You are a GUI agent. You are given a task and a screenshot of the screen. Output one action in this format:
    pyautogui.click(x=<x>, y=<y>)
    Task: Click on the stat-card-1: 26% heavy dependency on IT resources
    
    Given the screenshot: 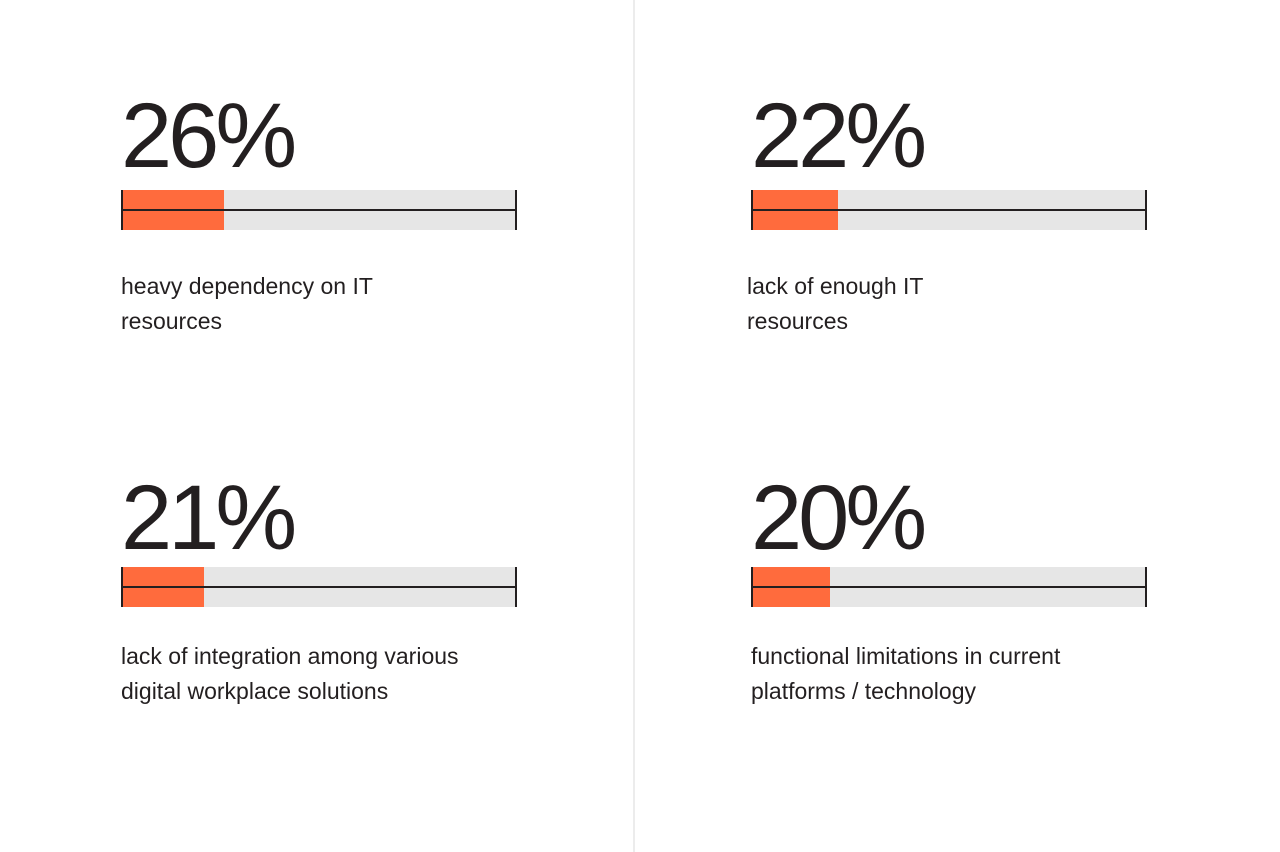 What is the action you would take?
    pyautogui.click(x=321, y=209)
    